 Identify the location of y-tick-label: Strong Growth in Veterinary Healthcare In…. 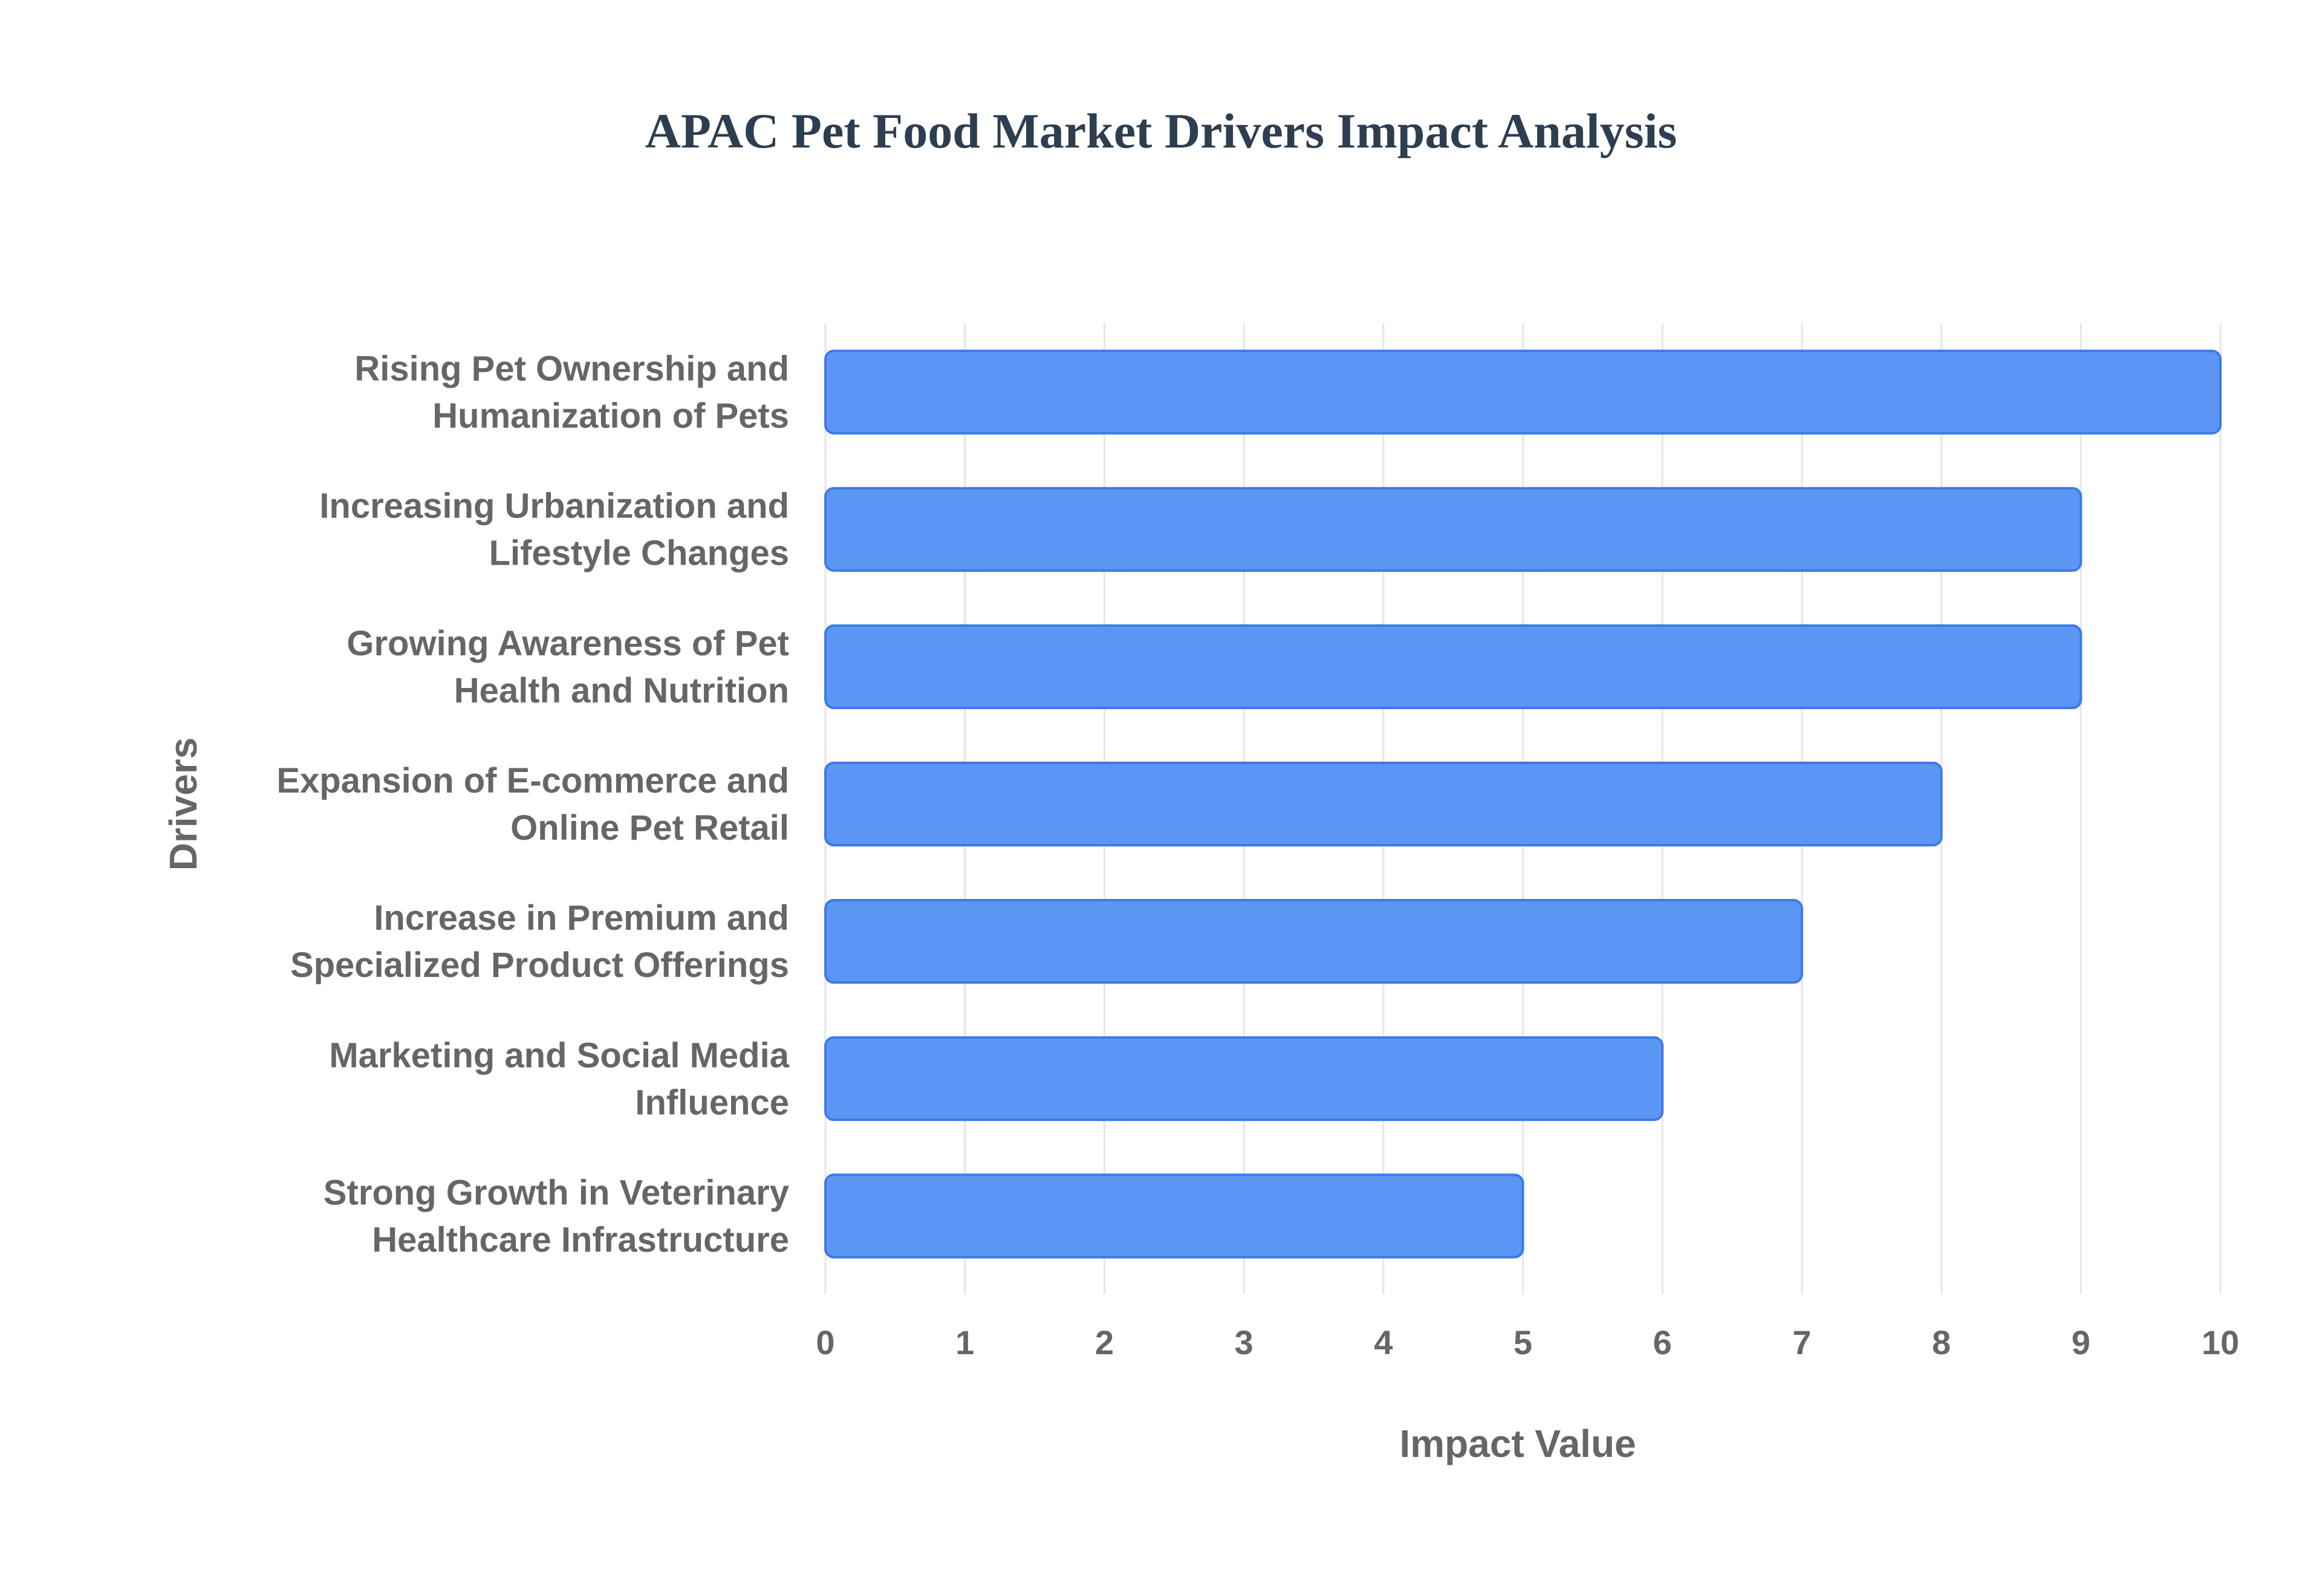
(556, 1216).